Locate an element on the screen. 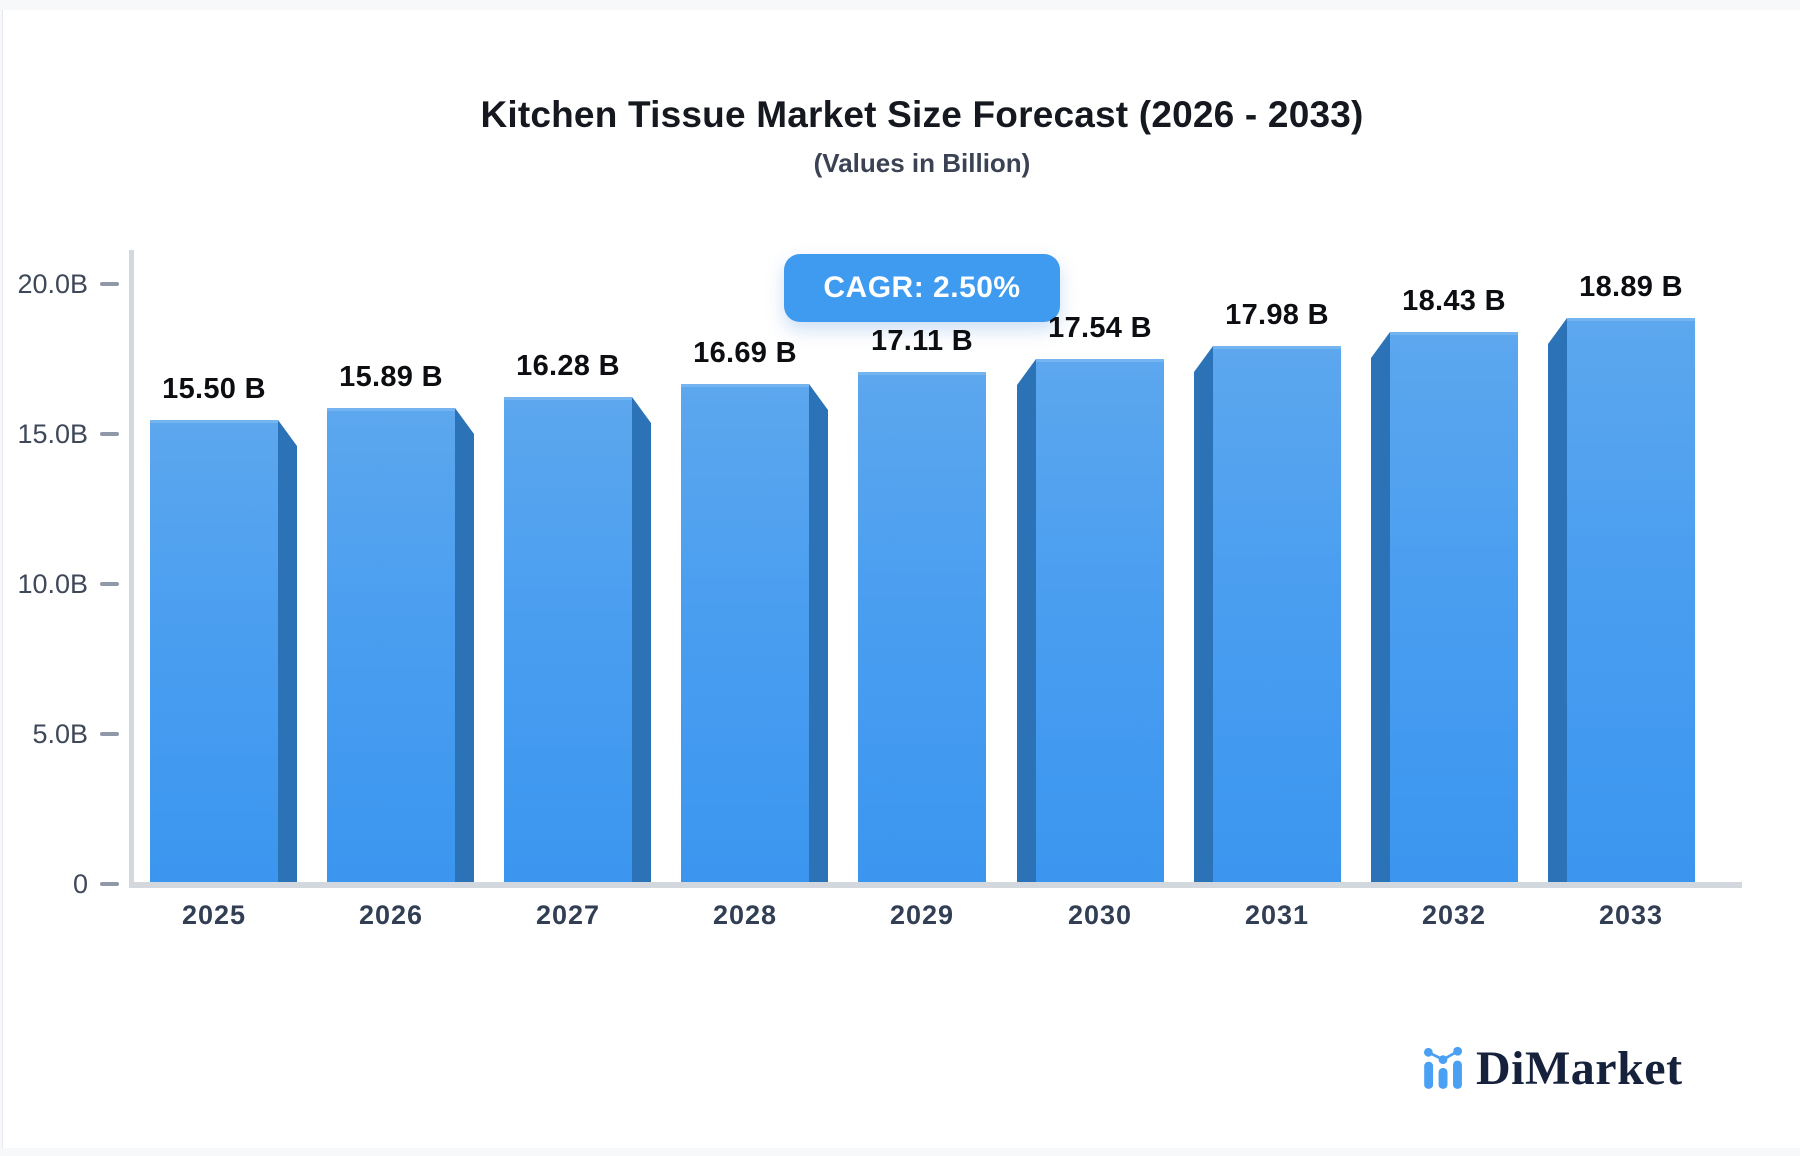  bar-3d-side-2028 is located at coordinates (818, 634).